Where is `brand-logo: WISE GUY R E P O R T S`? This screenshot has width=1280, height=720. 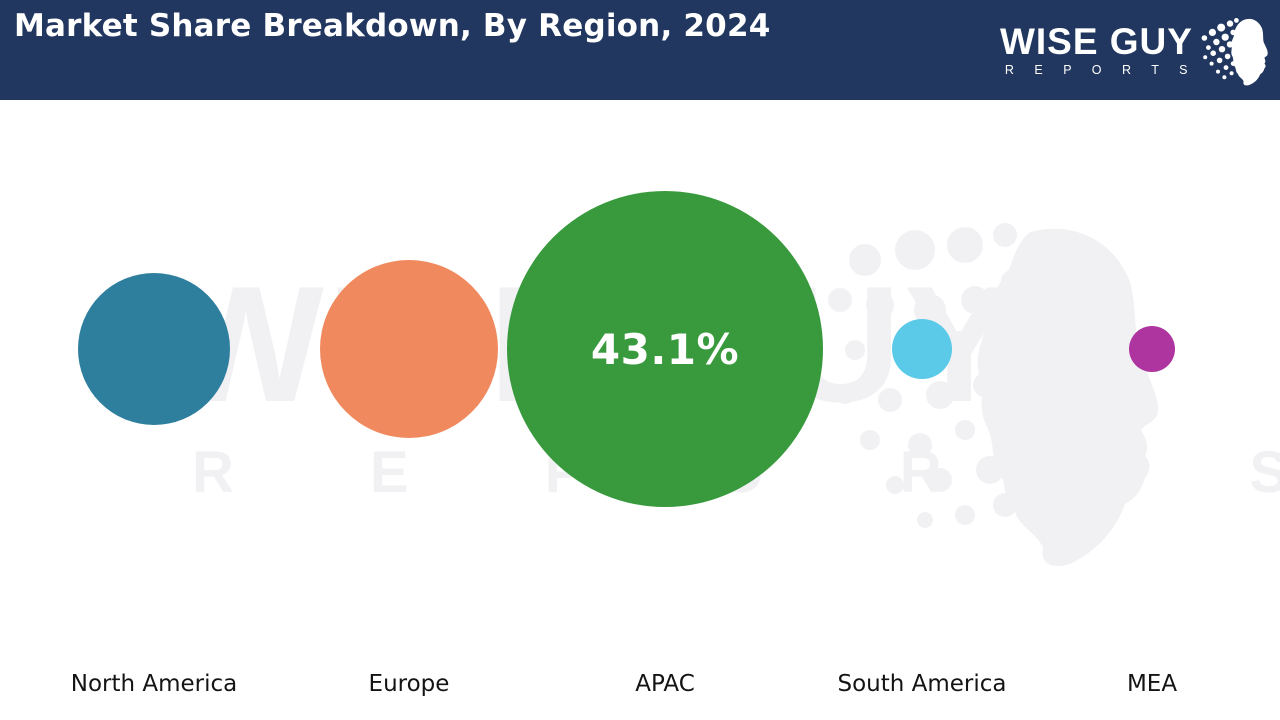 brand-logo: WISE GUY R E P O R T S is located at coordinates (1133, 50).